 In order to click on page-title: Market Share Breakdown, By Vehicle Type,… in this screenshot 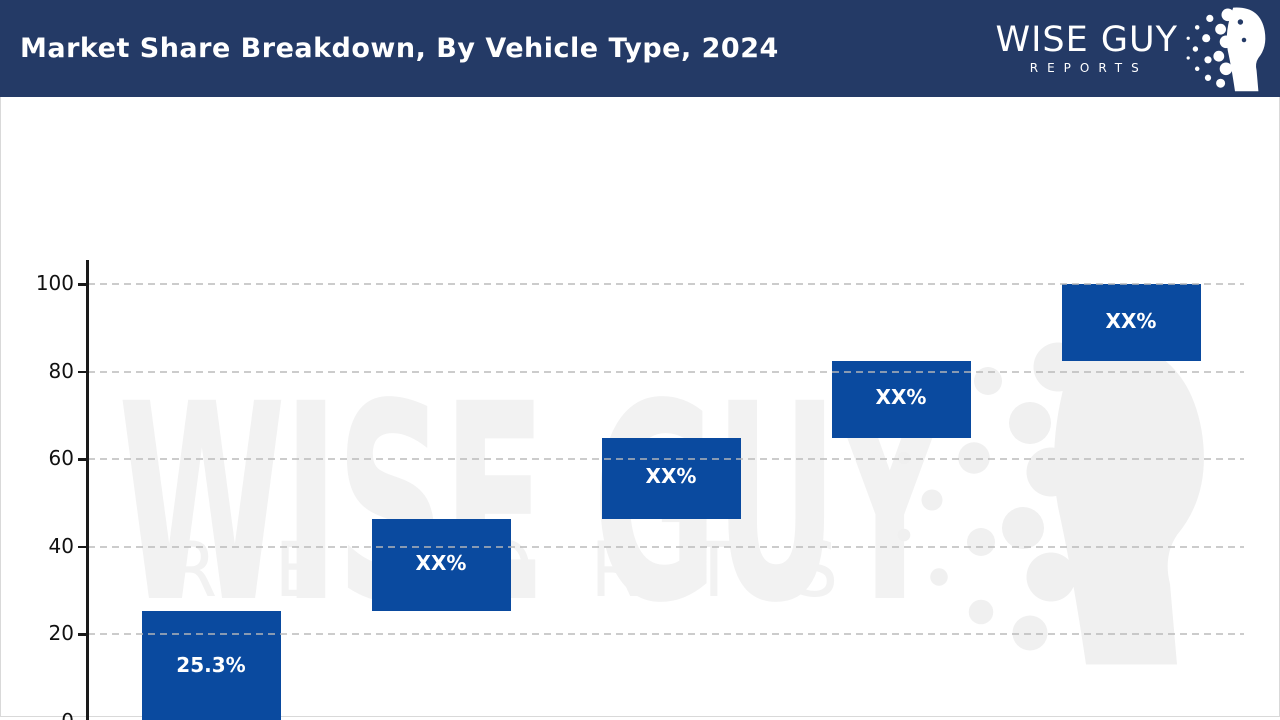, I will do `click(399, 48)`.